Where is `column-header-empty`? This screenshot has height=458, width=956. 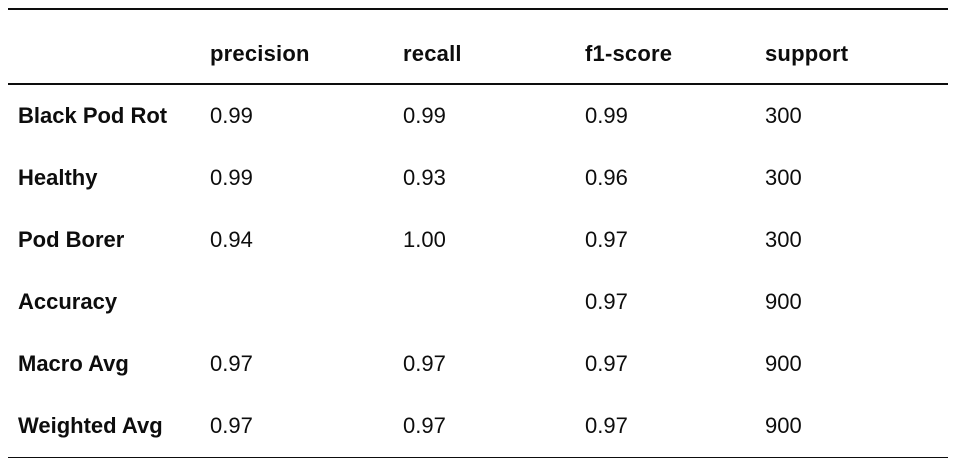
column-header-empty is located at coordinates (109, 47).